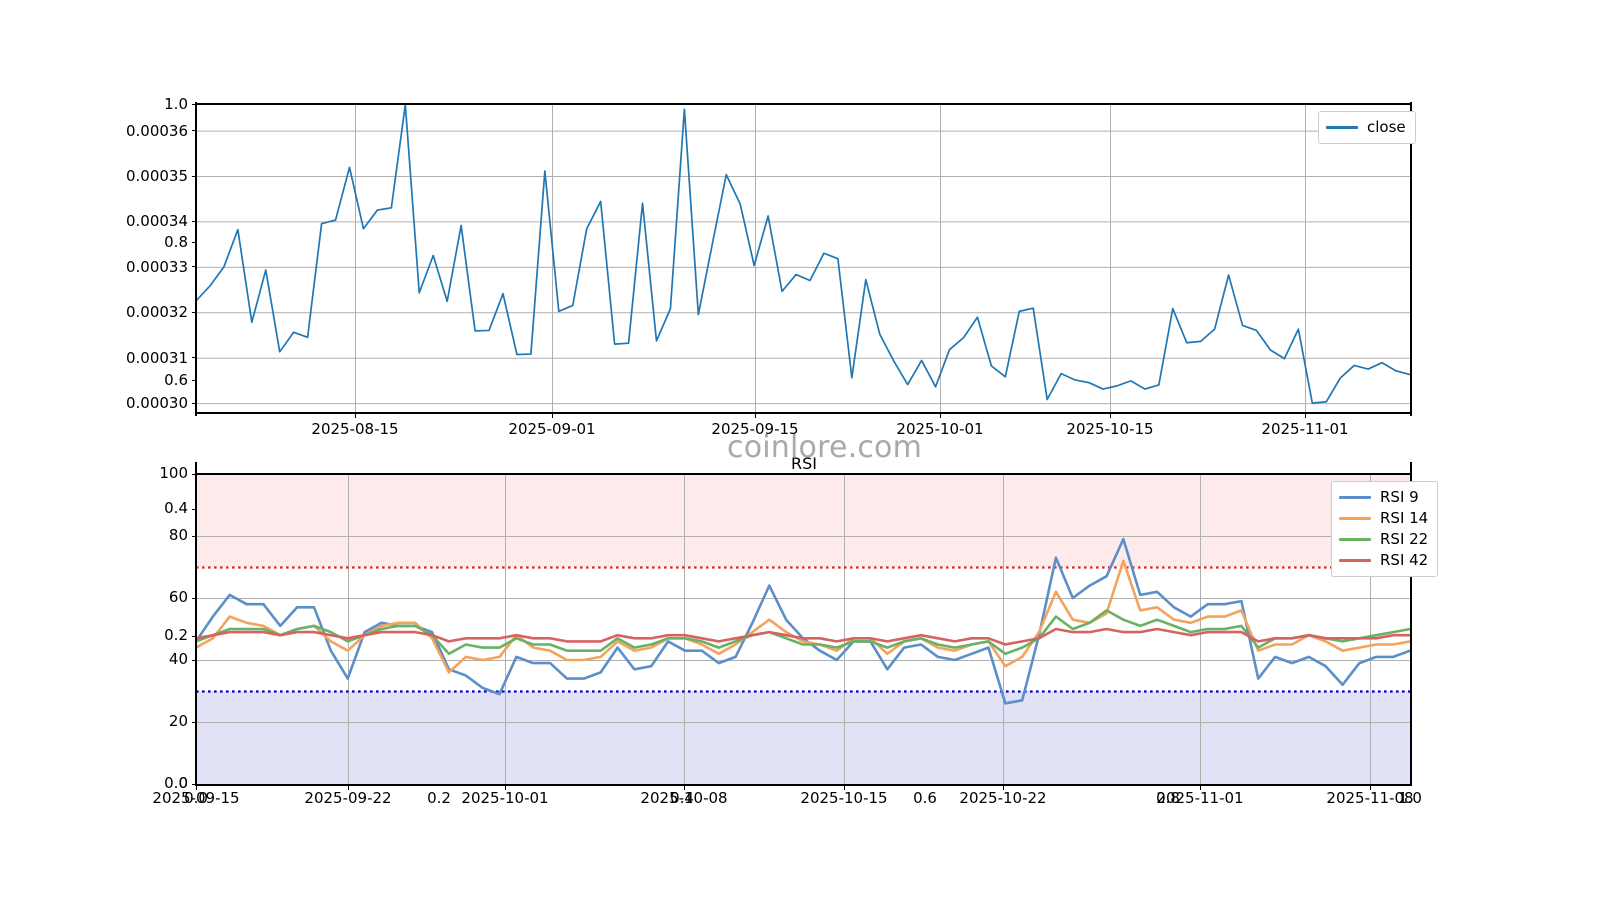 Image resolution: width=1600 pixels, height=900 pixels. What do you see at coordinates (1404, 539) in the screenshot?
I see `rsi-legend-label-2: RSI 22` at bounding box center [1404, 539].